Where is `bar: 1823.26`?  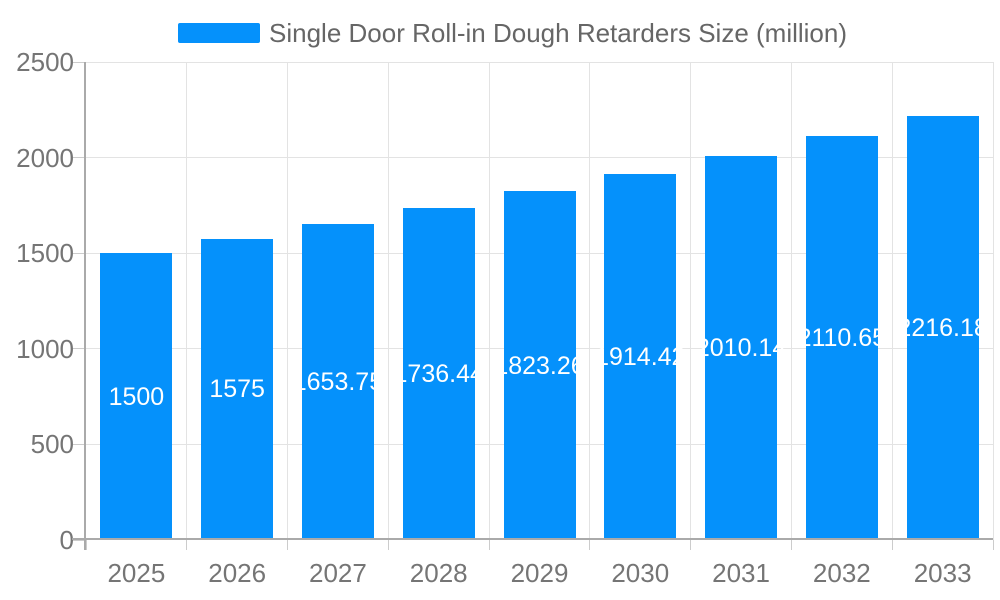
bar: 1823.26 is located at coordinates (539, 365).